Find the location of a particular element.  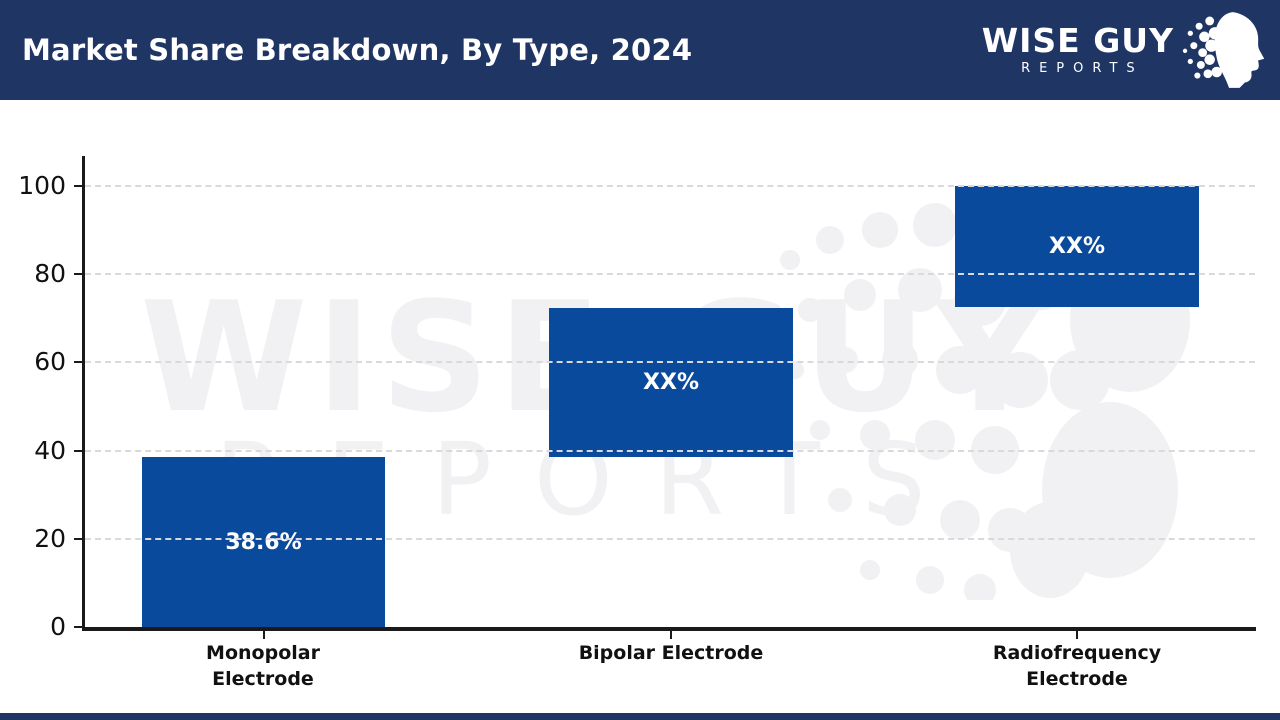

x-label-bipolar-electrode: Bipolar Electrode is located at coordinates (671, 653).